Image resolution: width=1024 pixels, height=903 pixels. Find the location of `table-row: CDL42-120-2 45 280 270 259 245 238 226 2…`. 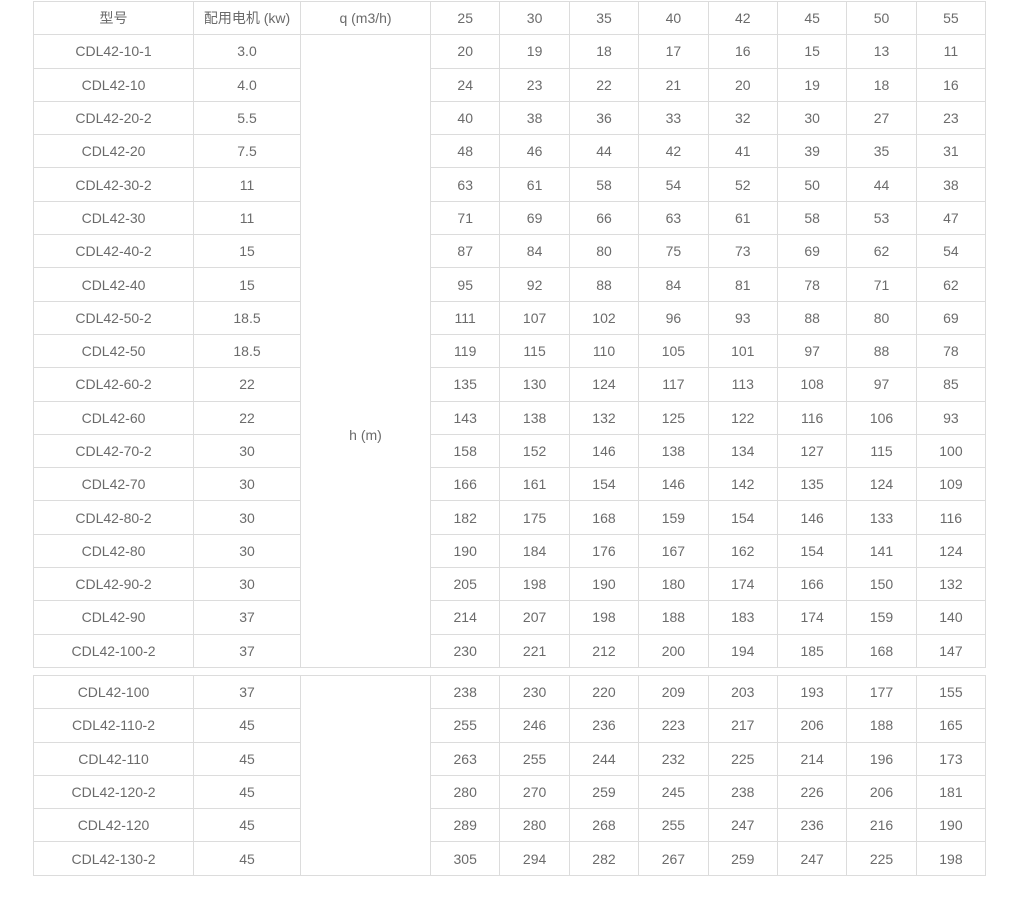

table-row: CDL42-120-2 45 280 270 259 245 238 226 2… is located at coordinates (510, 792).